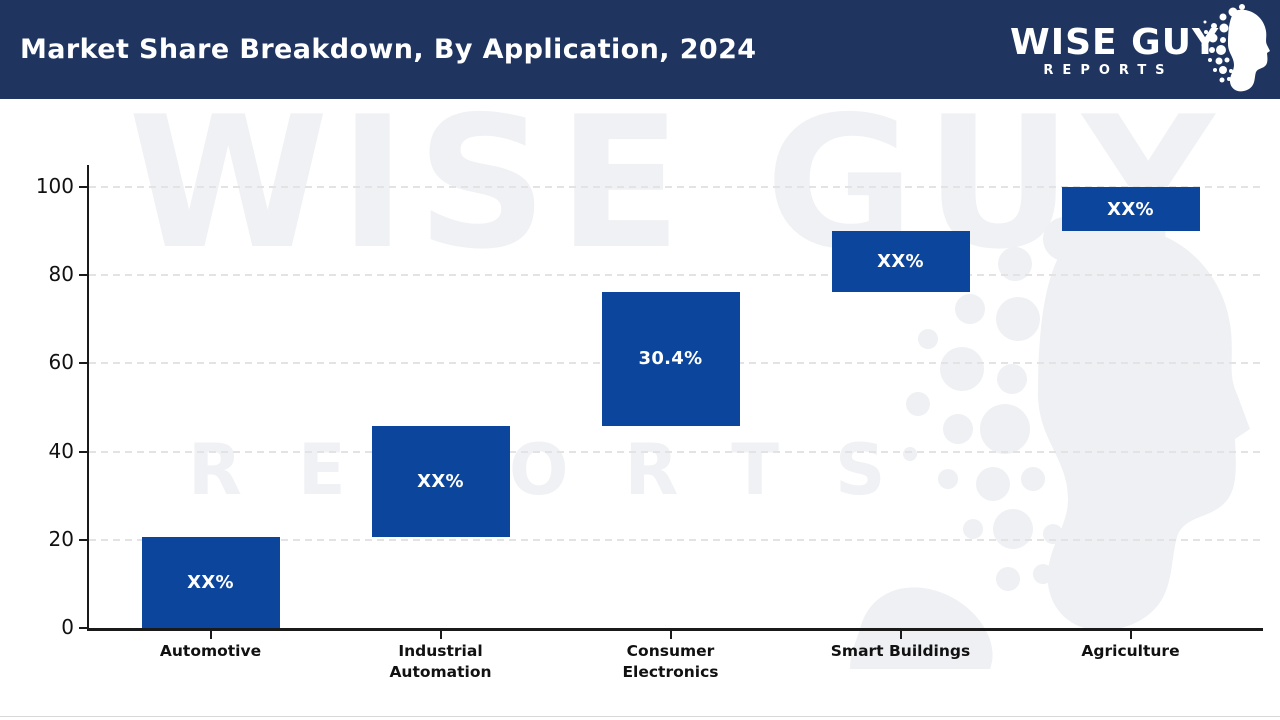 The image size is (1280, 720). I want to click on wise-guy-reports-logo: WISE GUY REPORTS, so click(1140, 49).